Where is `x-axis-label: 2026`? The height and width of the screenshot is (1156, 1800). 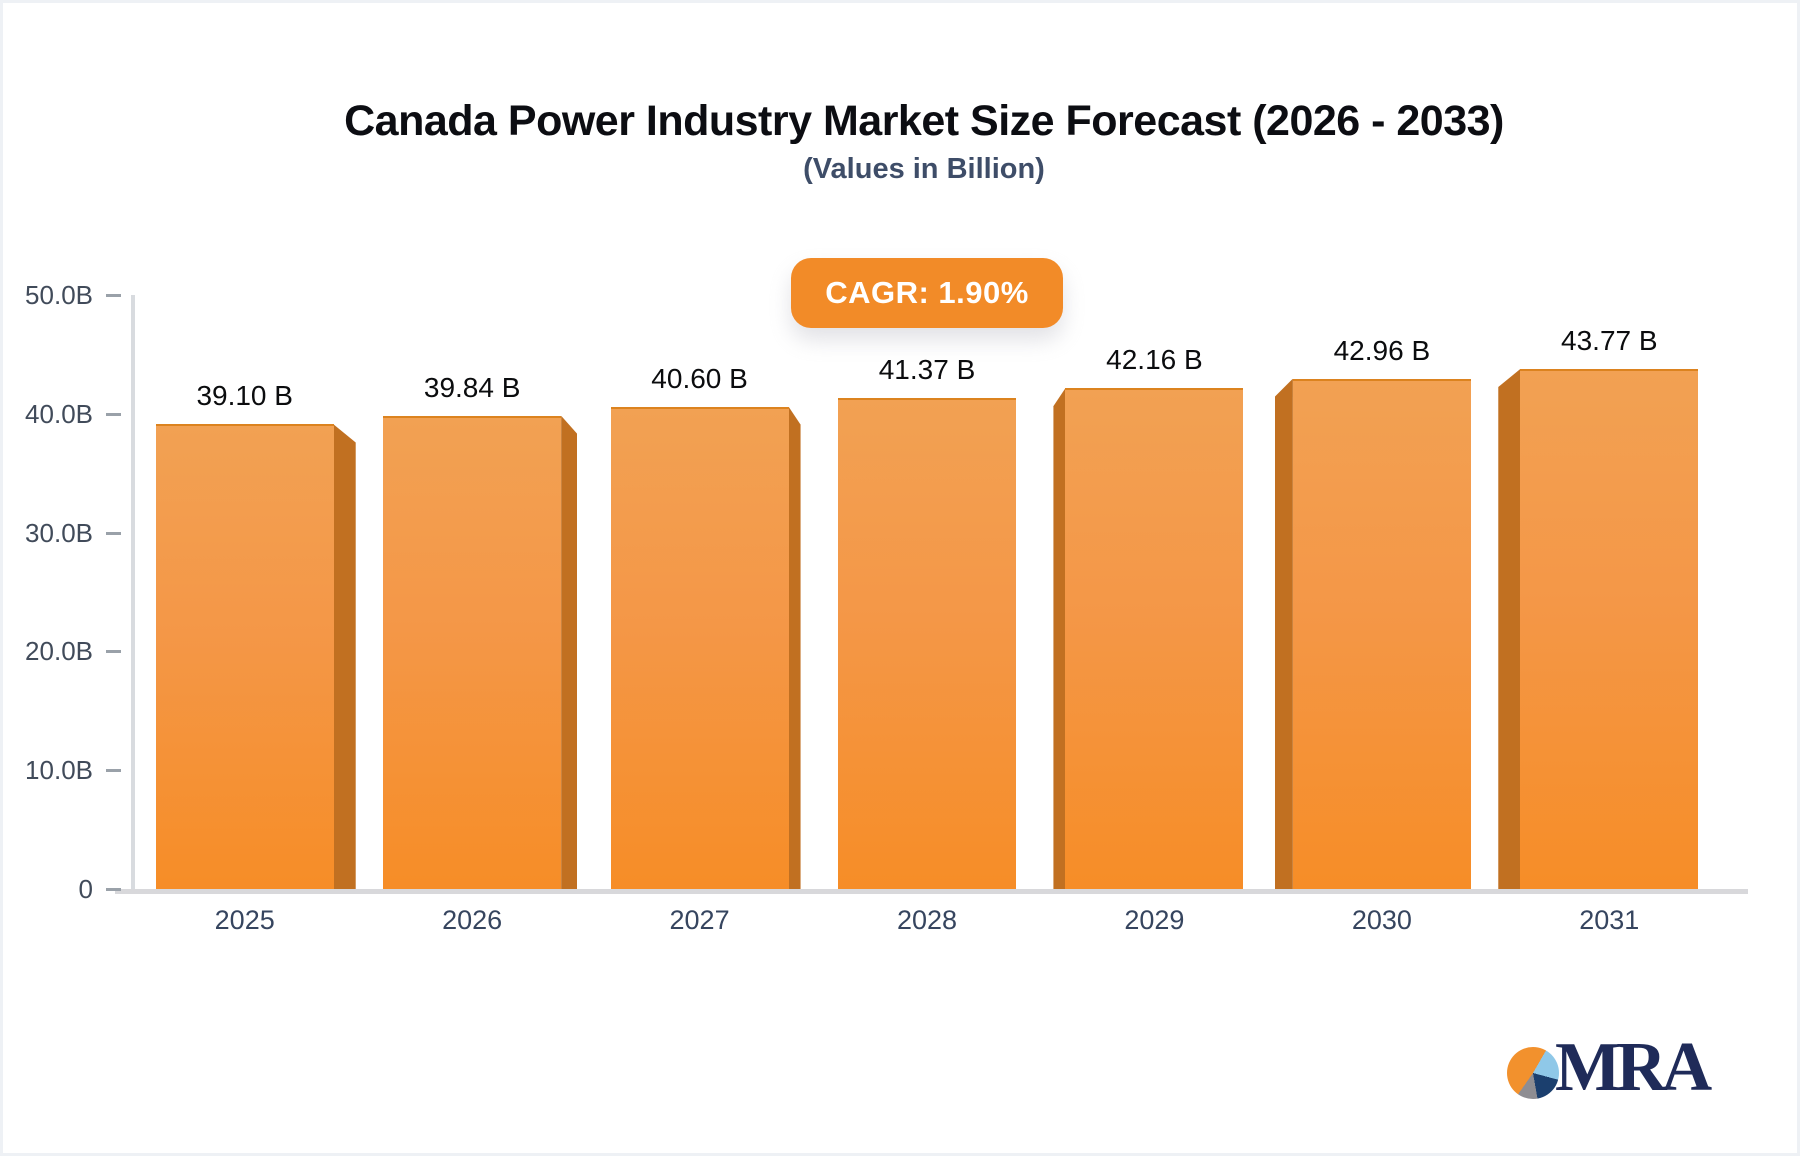 x-axis-label: 2026 is located at coordinates (472, 920).